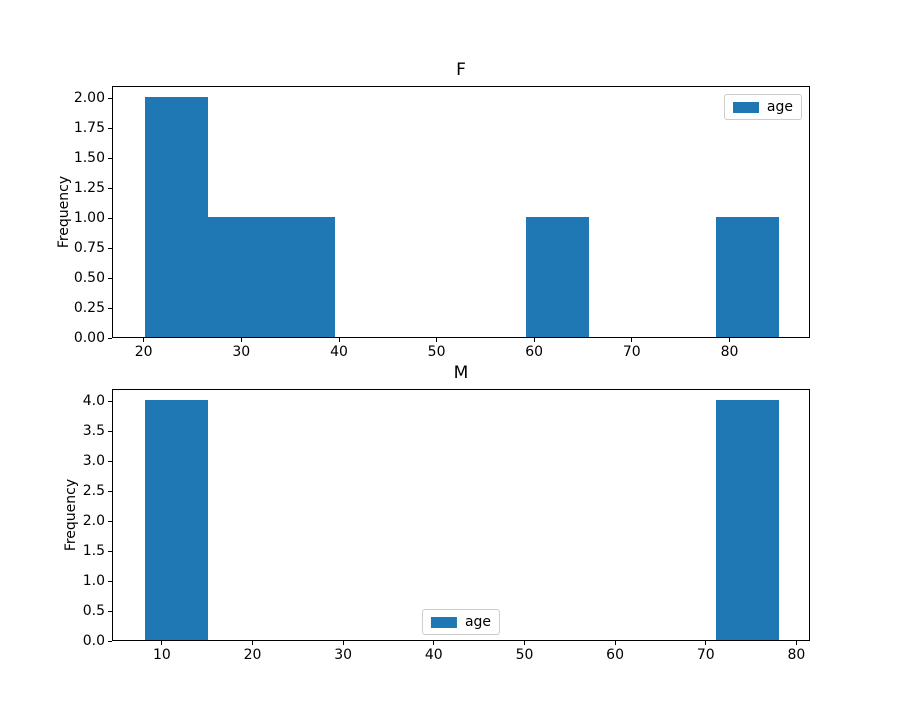 The height and width of the screenshot is (720, 900). Describe the element at coordinates (93, 401) in the screenshot. I see `y-tick-label: 4.0` at that location.